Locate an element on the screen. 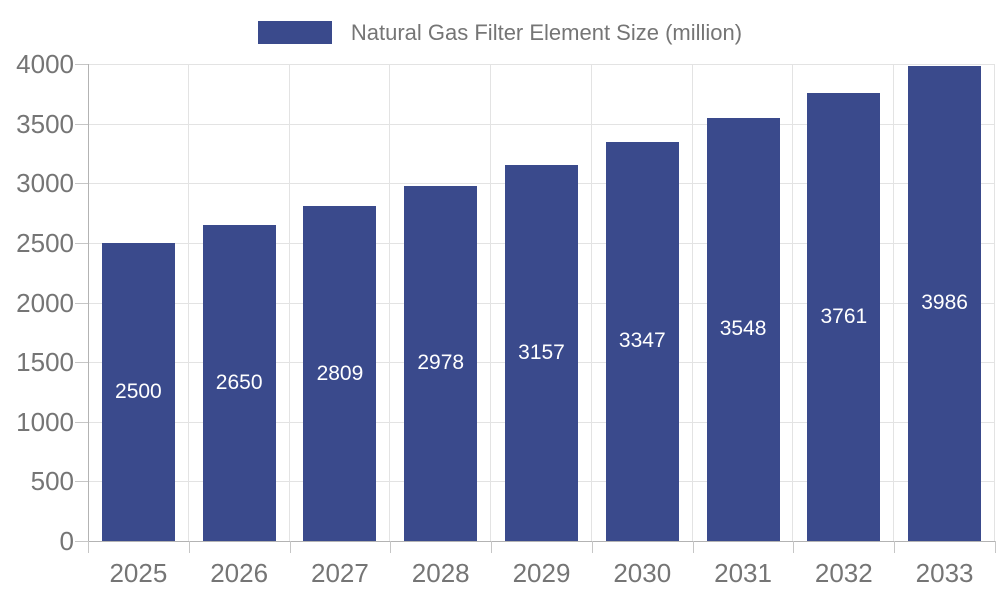 The height and width of the screenshot is (600, 1000). bar-2025: 2500 is located at coordinates (138, 391).